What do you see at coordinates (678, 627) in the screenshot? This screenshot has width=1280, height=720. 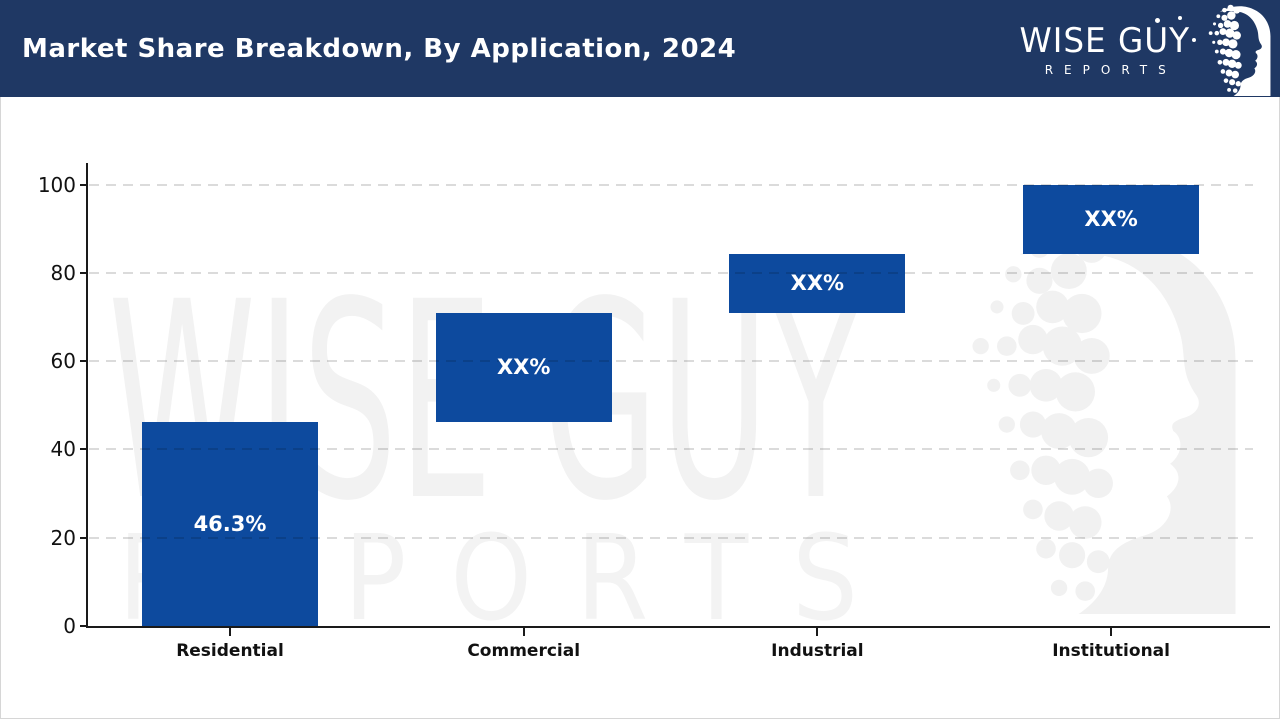 I see `x-axis-spine` at bounding box center [678, 627].